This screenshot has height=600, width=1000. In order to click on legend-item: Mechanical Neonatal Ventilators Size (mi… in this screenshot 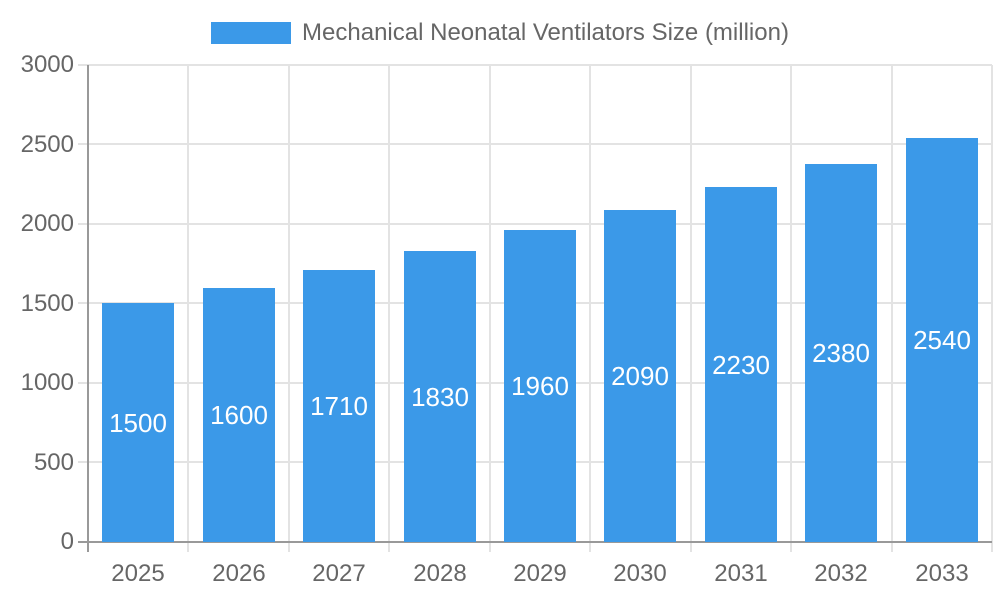, I will do `click(500, 33)`.